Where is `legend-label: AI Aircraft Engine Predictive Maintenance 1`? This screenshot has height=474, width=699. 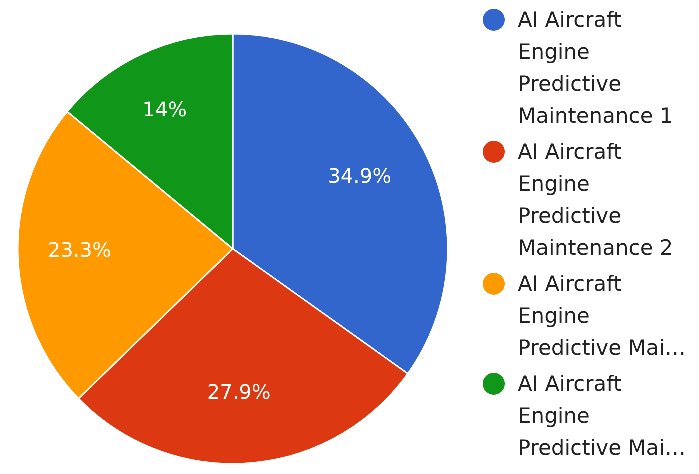 legend-label: AI Aircraft Engine Predictive Maintenance 1 is located at coordinates (596, 68).